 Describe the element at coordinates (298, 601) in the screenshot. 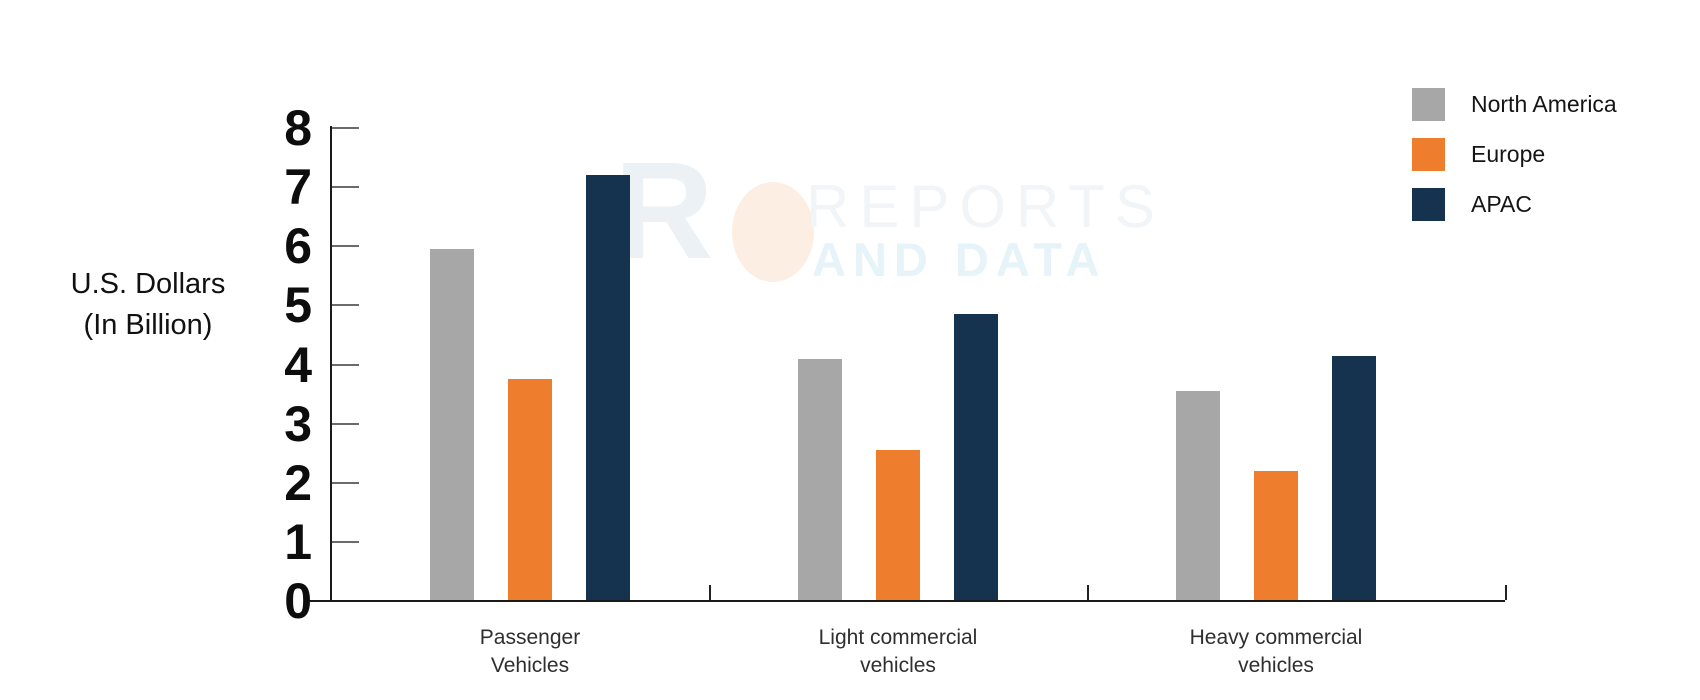

I see `y-tick-label: 0` at that location.